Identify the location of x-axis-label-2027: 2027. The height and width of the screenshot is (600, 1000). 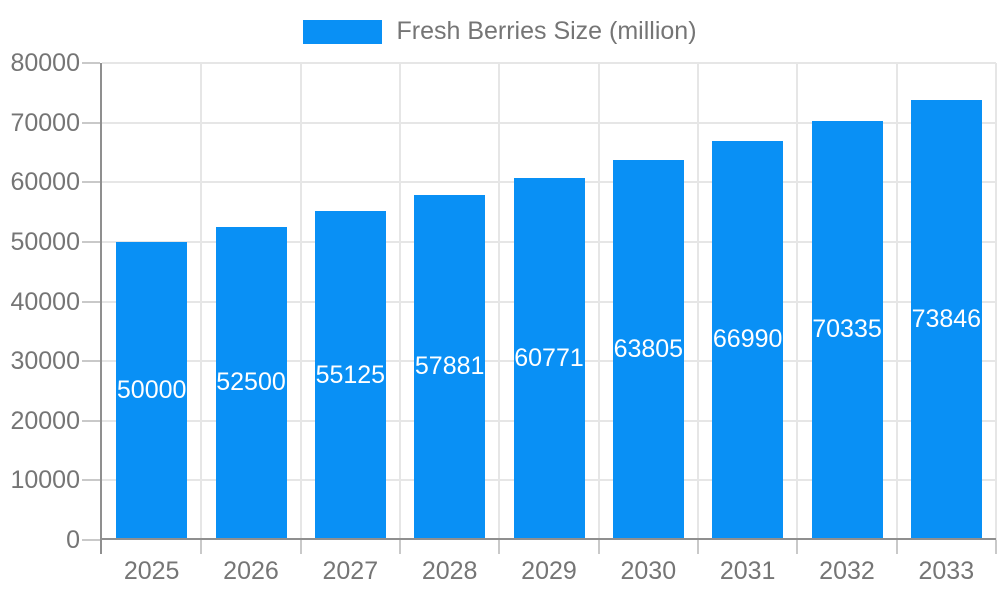
(350, 571).